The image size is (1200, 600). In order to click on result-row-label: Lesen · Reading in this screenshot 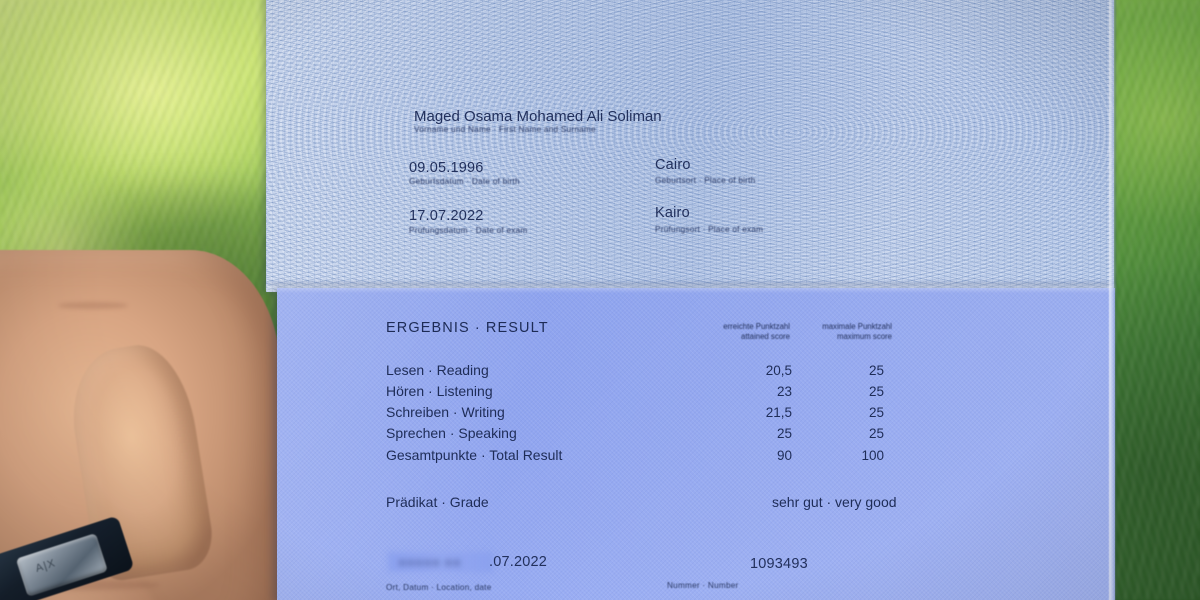, I will do `click(437, 370)`.